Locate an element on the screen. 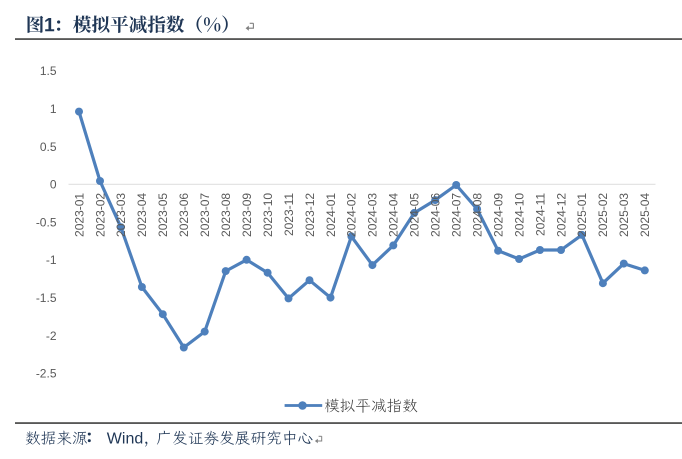  svg-text: 2024-06 is located at coordinates (436, 215).